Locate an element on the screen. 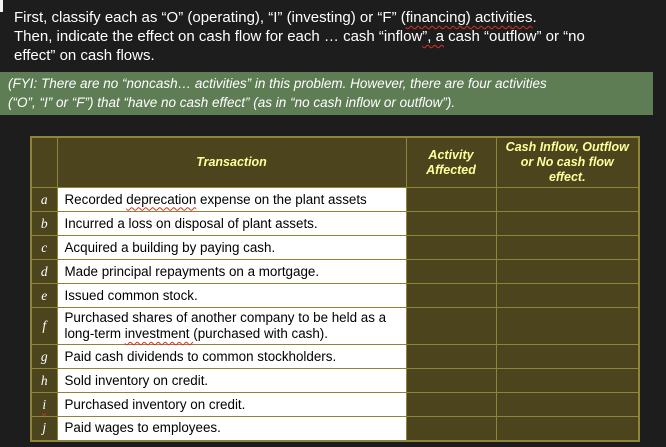 This screenshot has width=666, height=447. row-label: b is located at coordinates (44, 223).